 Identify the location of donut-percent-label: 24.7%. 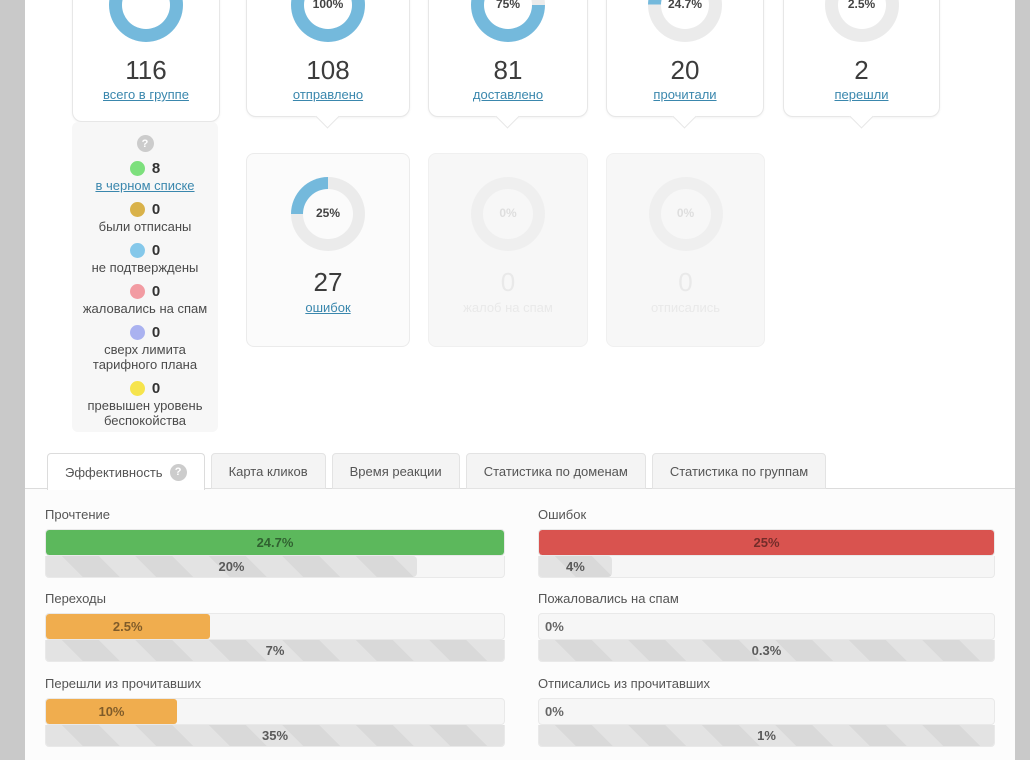
(685, 5).